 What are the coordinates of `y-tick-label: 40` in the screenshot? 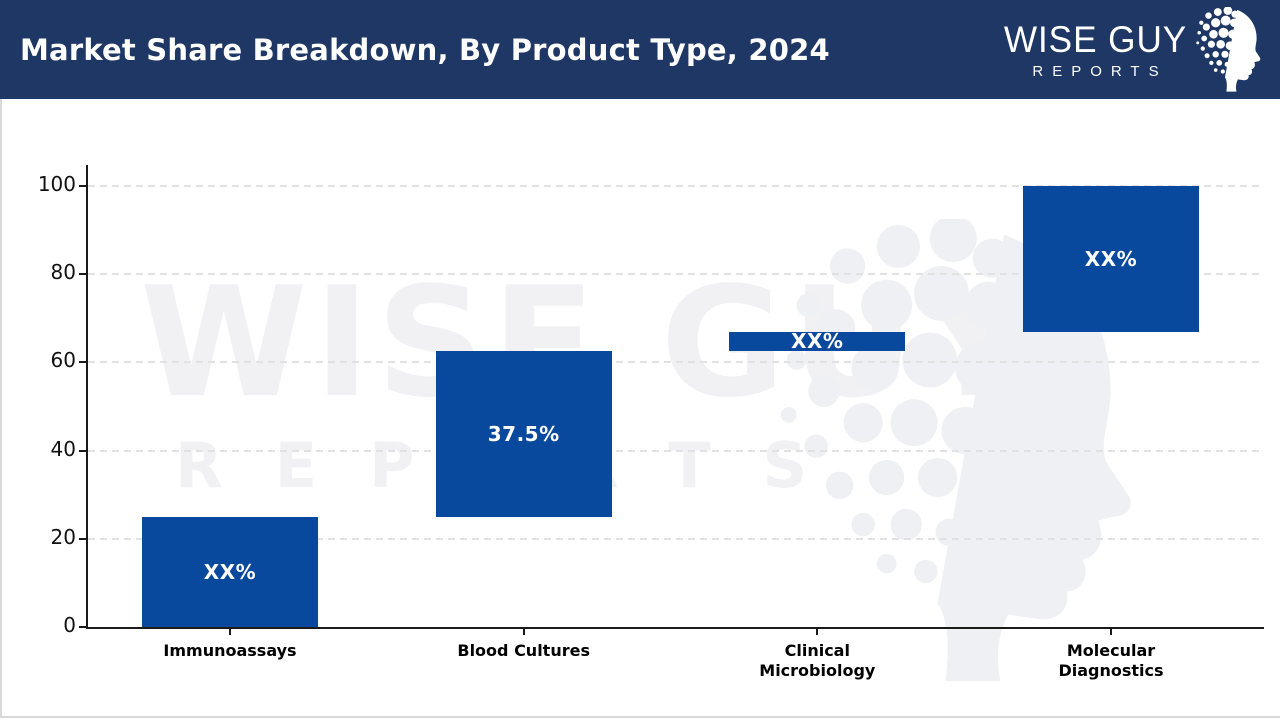 It's located at (63, 448).